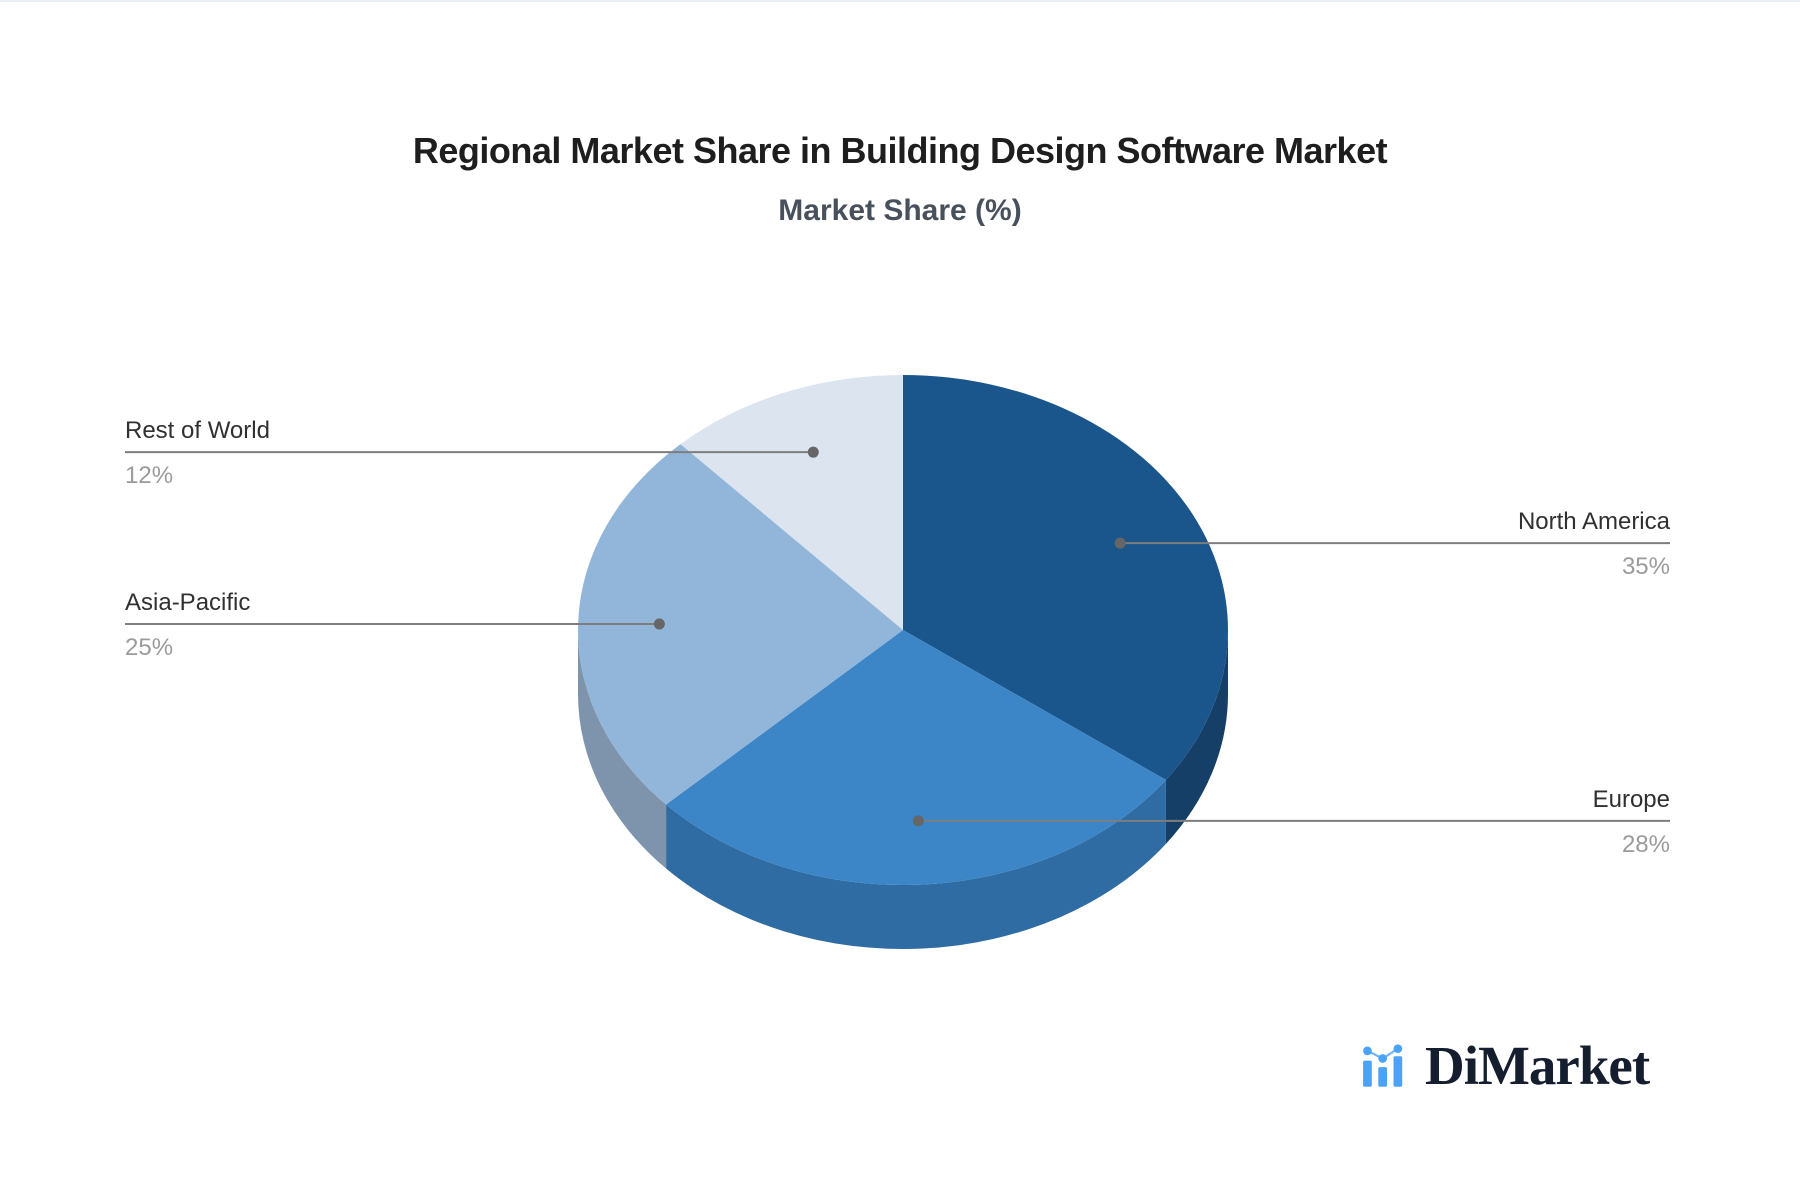  What do you see at coordinates (1645, 567) in the screenshot?
I see `slice-value-north-america: 35%` at bounding box center [1645, 567].